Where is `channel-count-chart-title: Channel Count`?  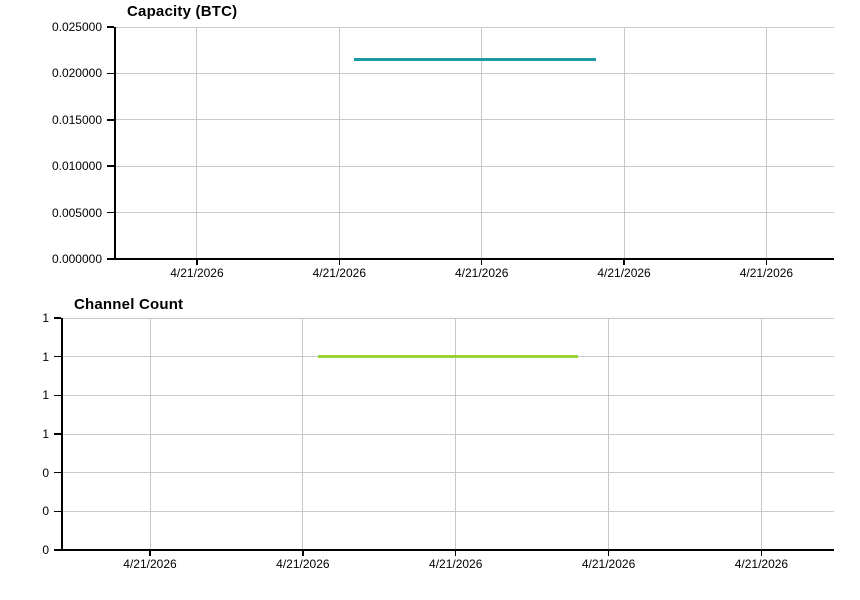
channel-count-chart-title: Channel Count is located at coordinates (129, 304).